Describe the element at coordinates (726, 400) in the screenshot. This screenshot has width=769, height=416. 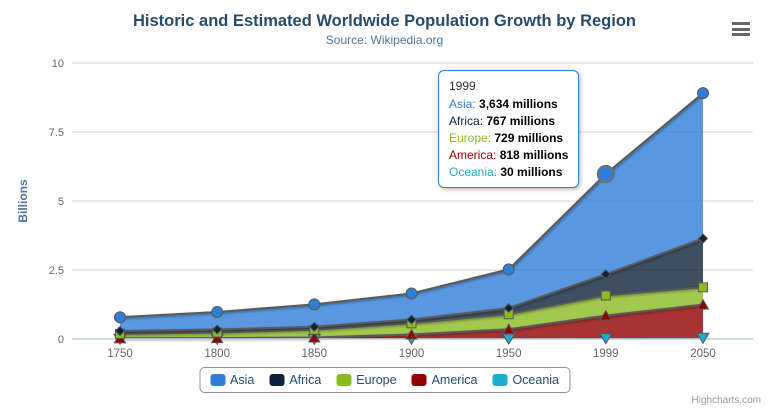
I see `credits-link: Highcharts.com` at that location.